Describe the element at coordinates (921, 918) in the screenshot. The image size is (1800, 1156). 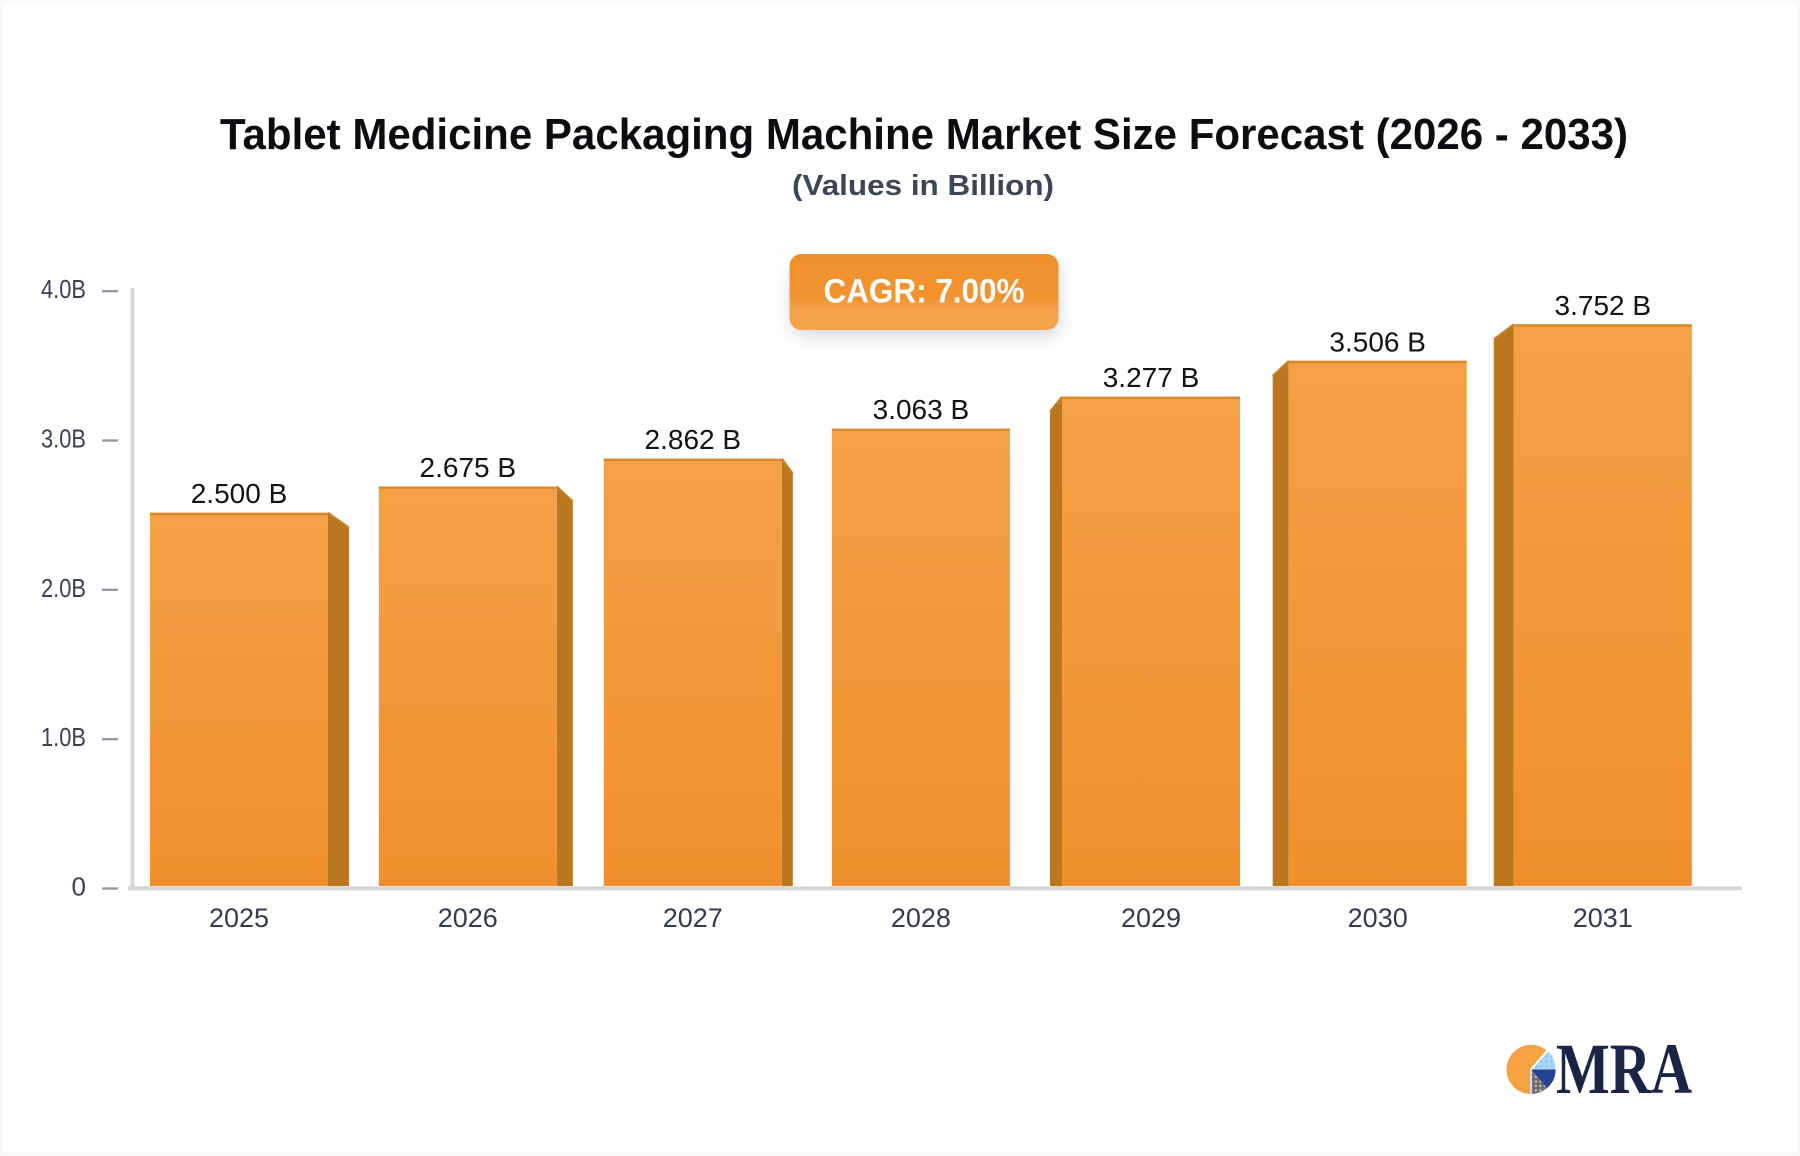
I see `svg-text: 2028` at that location.